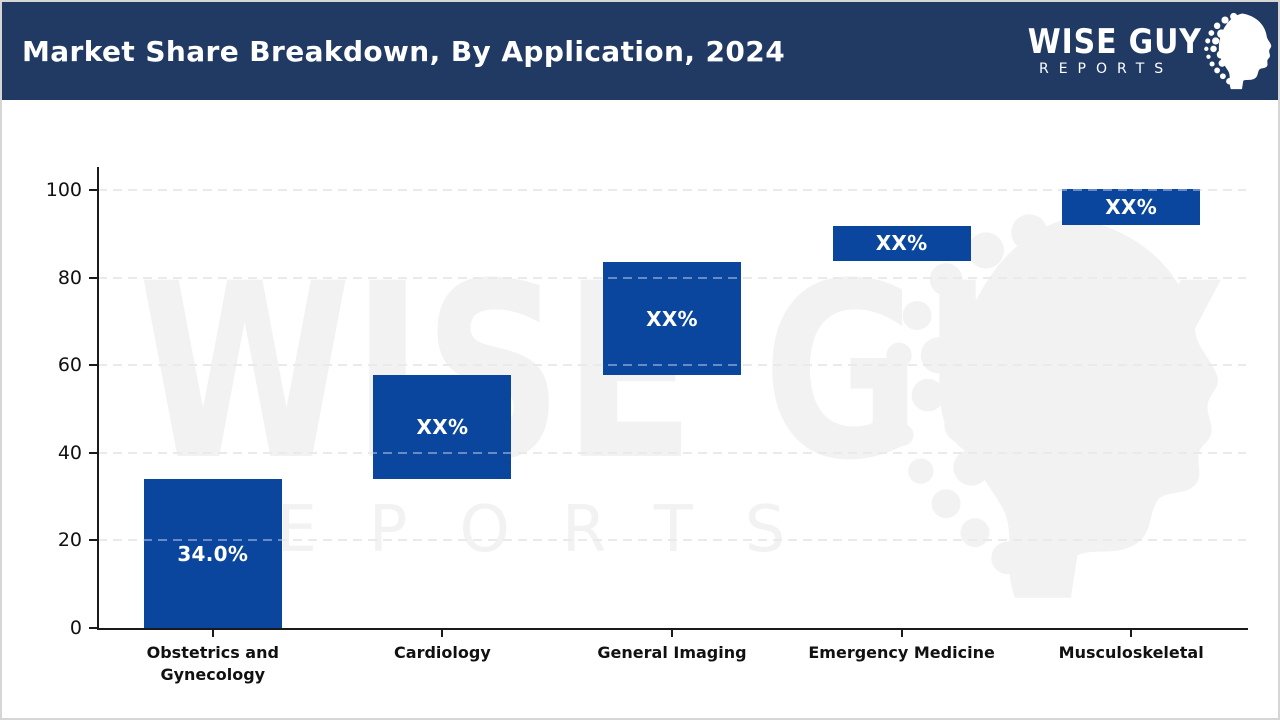  I want to click on y-tick-label: 0, so click(75, 628).